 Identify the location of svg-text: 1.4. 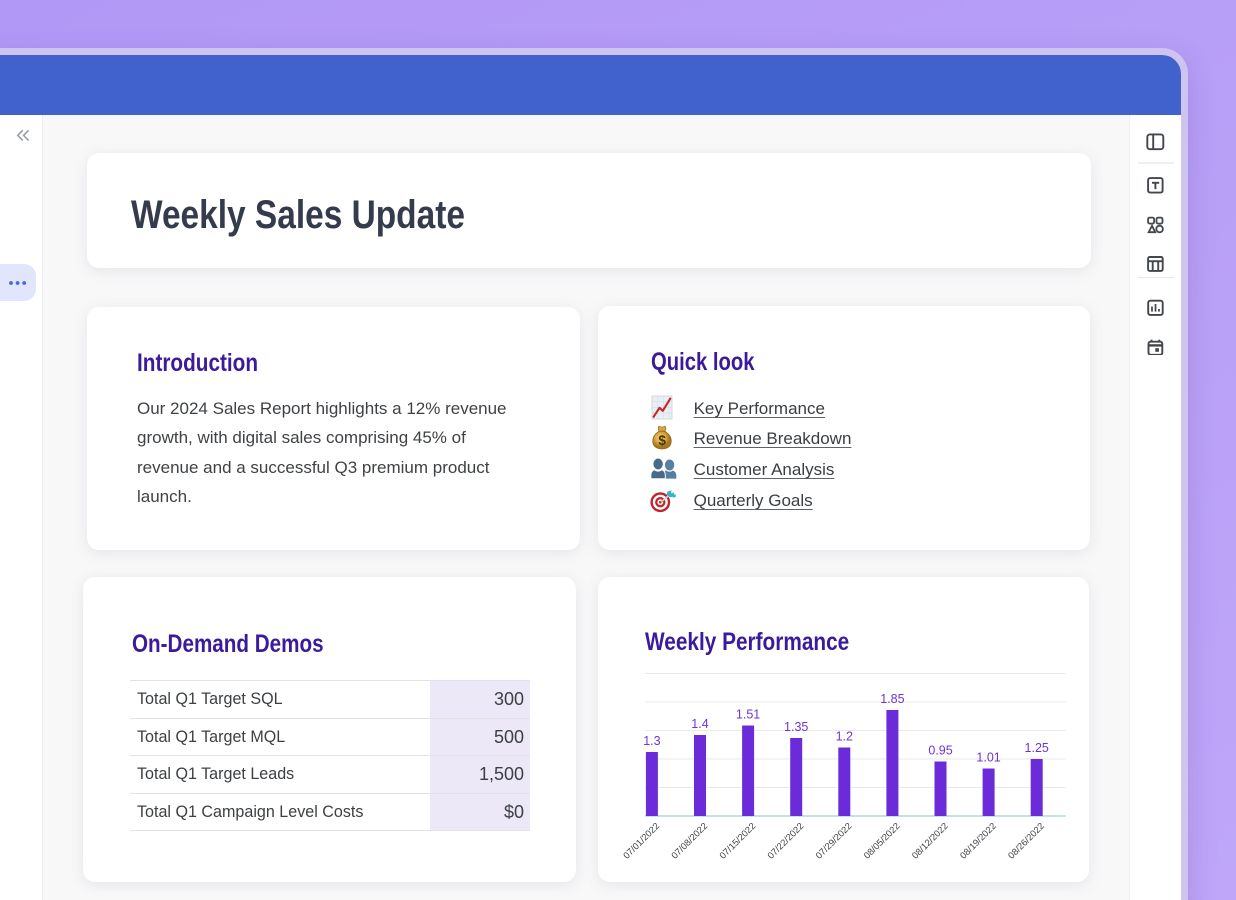
(699, 724).